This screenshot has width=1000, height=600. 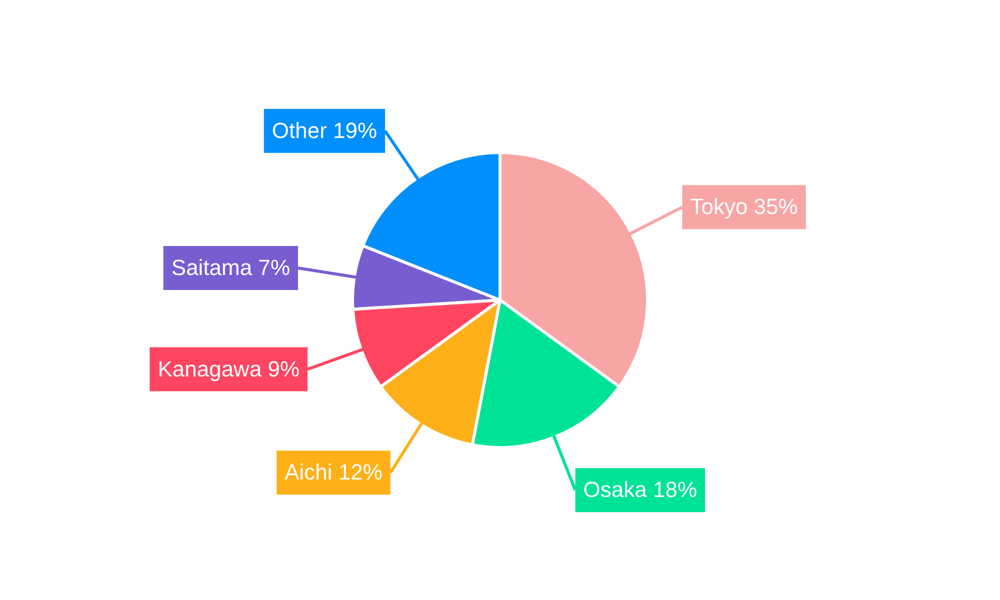 I want to click on slice-label: Tokyo 35%, so click(x=744, y=207).